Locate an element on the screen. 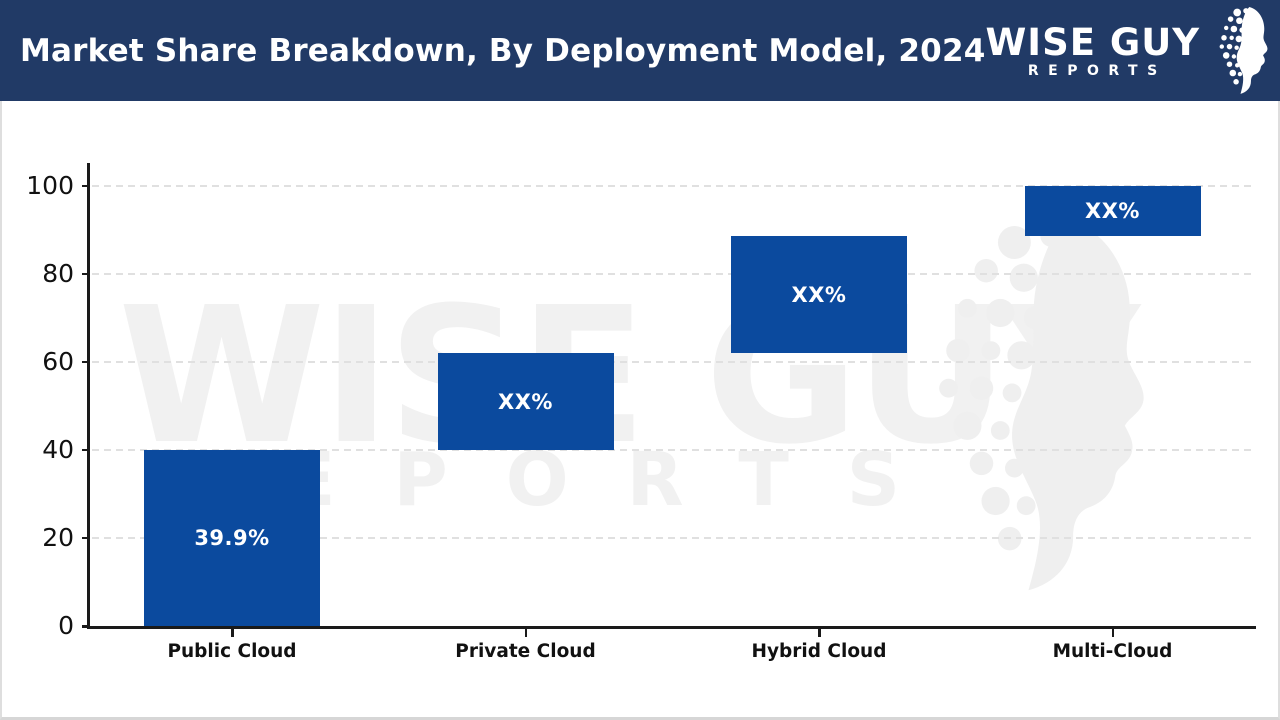 The image size is (1280, 720). x-category-label: Hybrid Cloud is located at coordinates (819, 651).